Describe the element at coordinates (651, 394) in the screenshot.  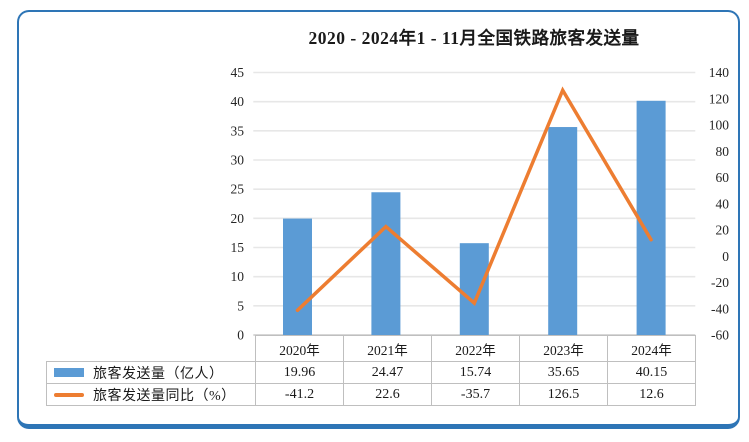
I see `value-cell-2024年-s1: 12.6` at that location.